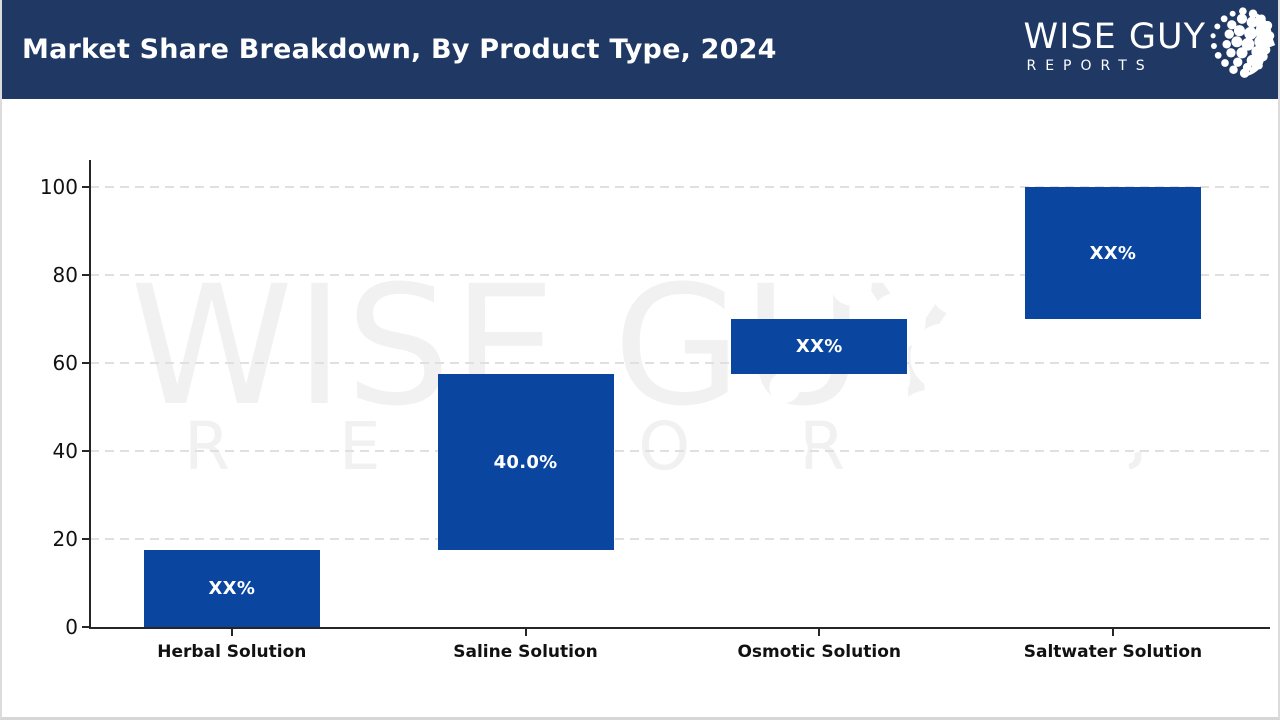  Describe the element at coordinates (525, 652) in the screenshot. I see `x-label-saline-solution: Saline Solution` at that location.